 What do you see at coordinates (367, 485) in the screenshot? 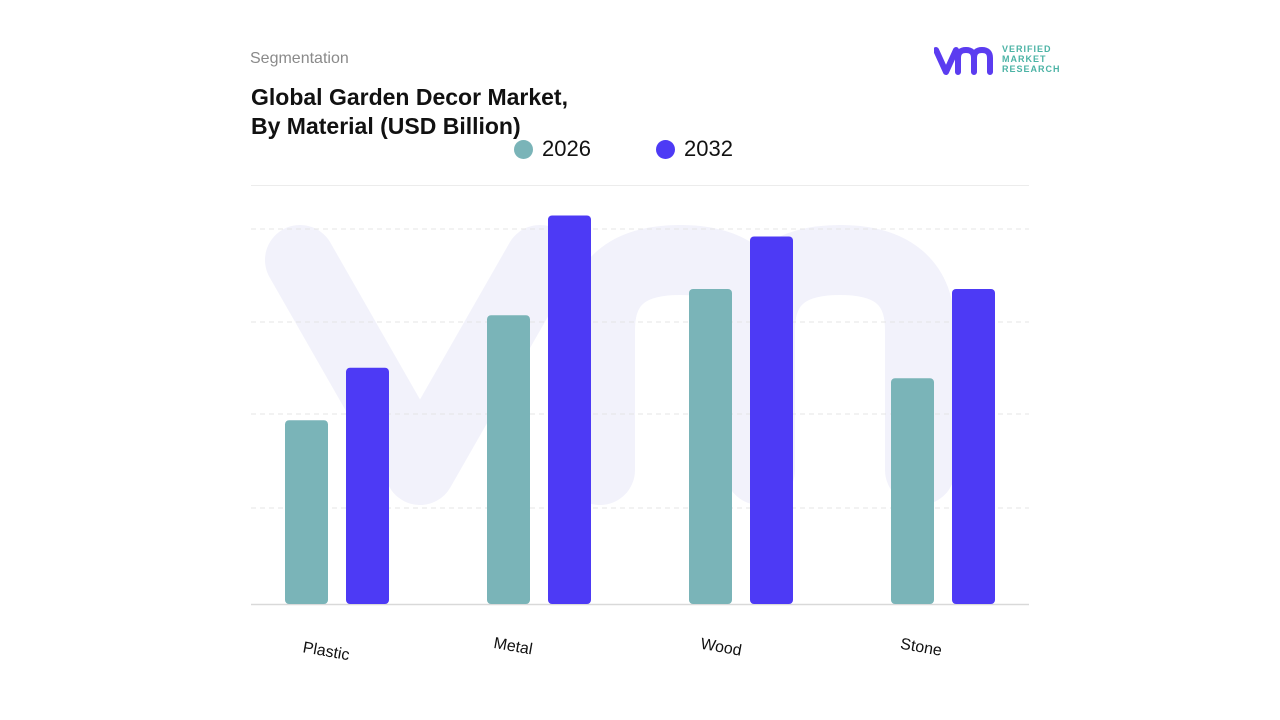
I see `bar-plastic-2032` at bounding box center [367, 485].